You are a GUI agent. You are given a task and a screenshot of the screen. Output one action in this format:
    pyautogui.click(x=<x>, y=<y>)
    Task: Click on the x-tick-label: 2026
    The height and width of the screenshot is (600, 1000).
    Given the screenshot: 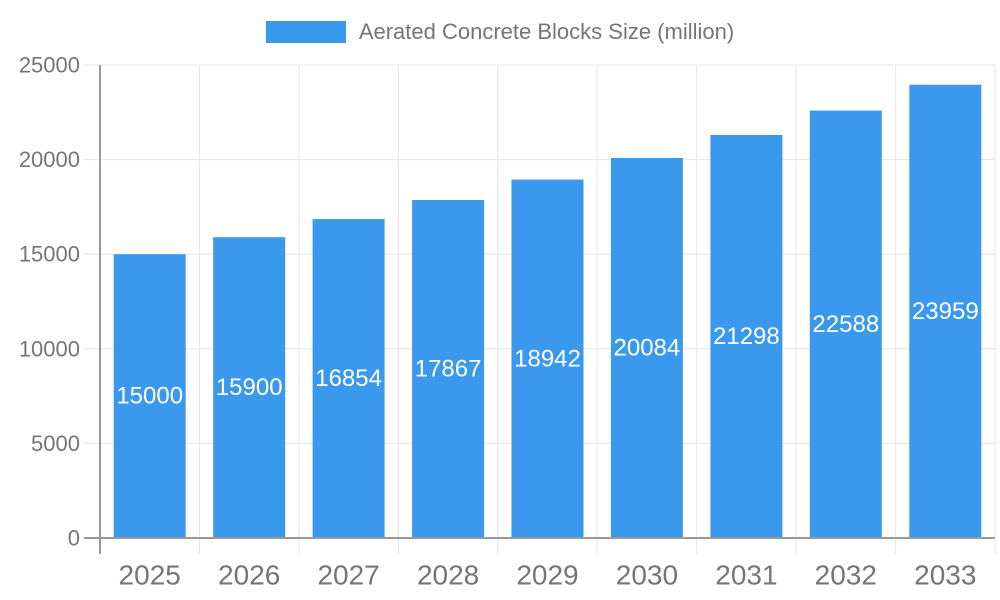 What is the action you would take?
    pyautogui.click(x=249, y=575)
    